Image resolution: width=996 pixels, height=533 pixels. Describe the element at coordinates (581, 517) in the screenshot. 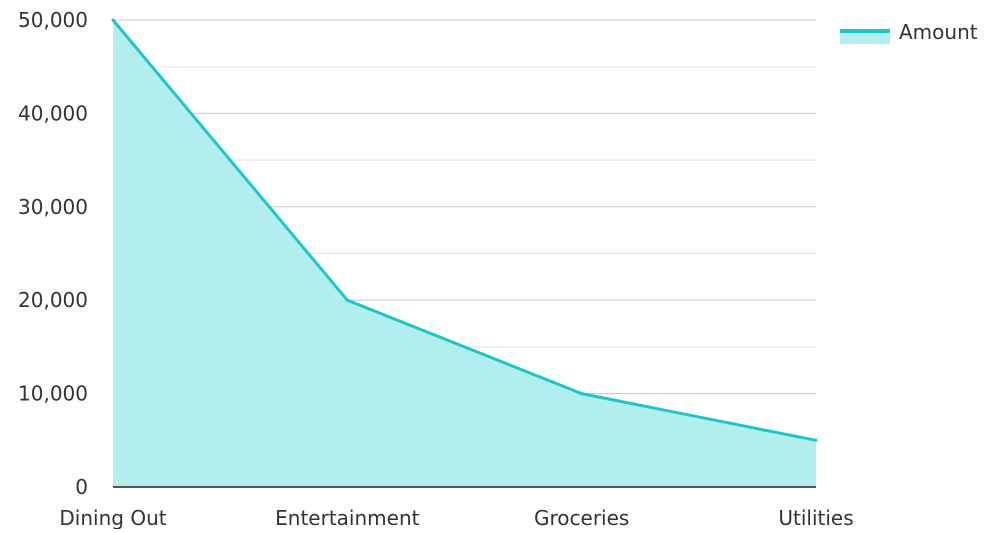

I see `x-tick-label: Groceries` at that location.